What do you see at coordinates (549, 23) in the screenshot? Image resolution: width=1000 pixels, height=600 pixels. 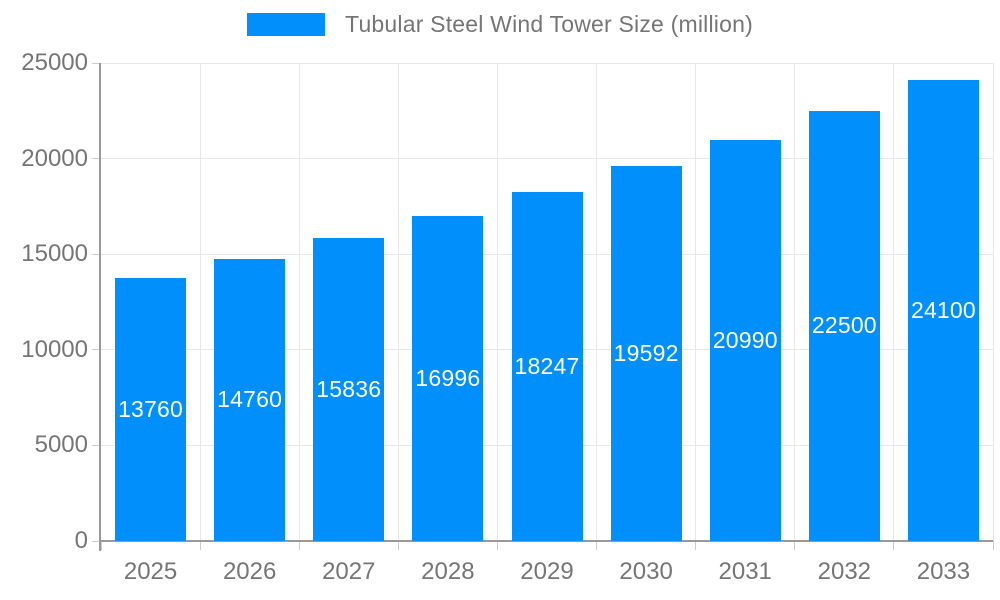 I see `legend-label: Tubular Steel Wind Tower Size (million)` at bounding box center [549, 23].